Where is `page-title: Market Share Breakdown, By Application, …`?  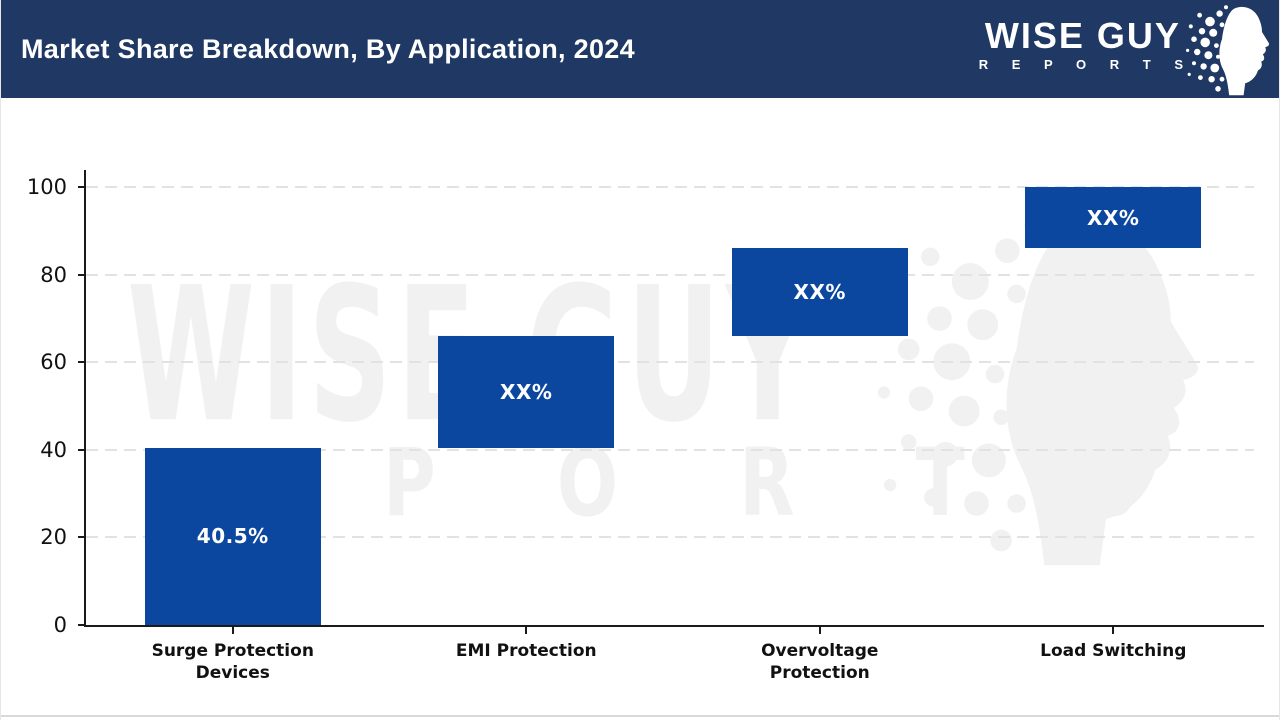 page-title: Market Share Breakdown, By Application, … is located at coordinates (328, 48).